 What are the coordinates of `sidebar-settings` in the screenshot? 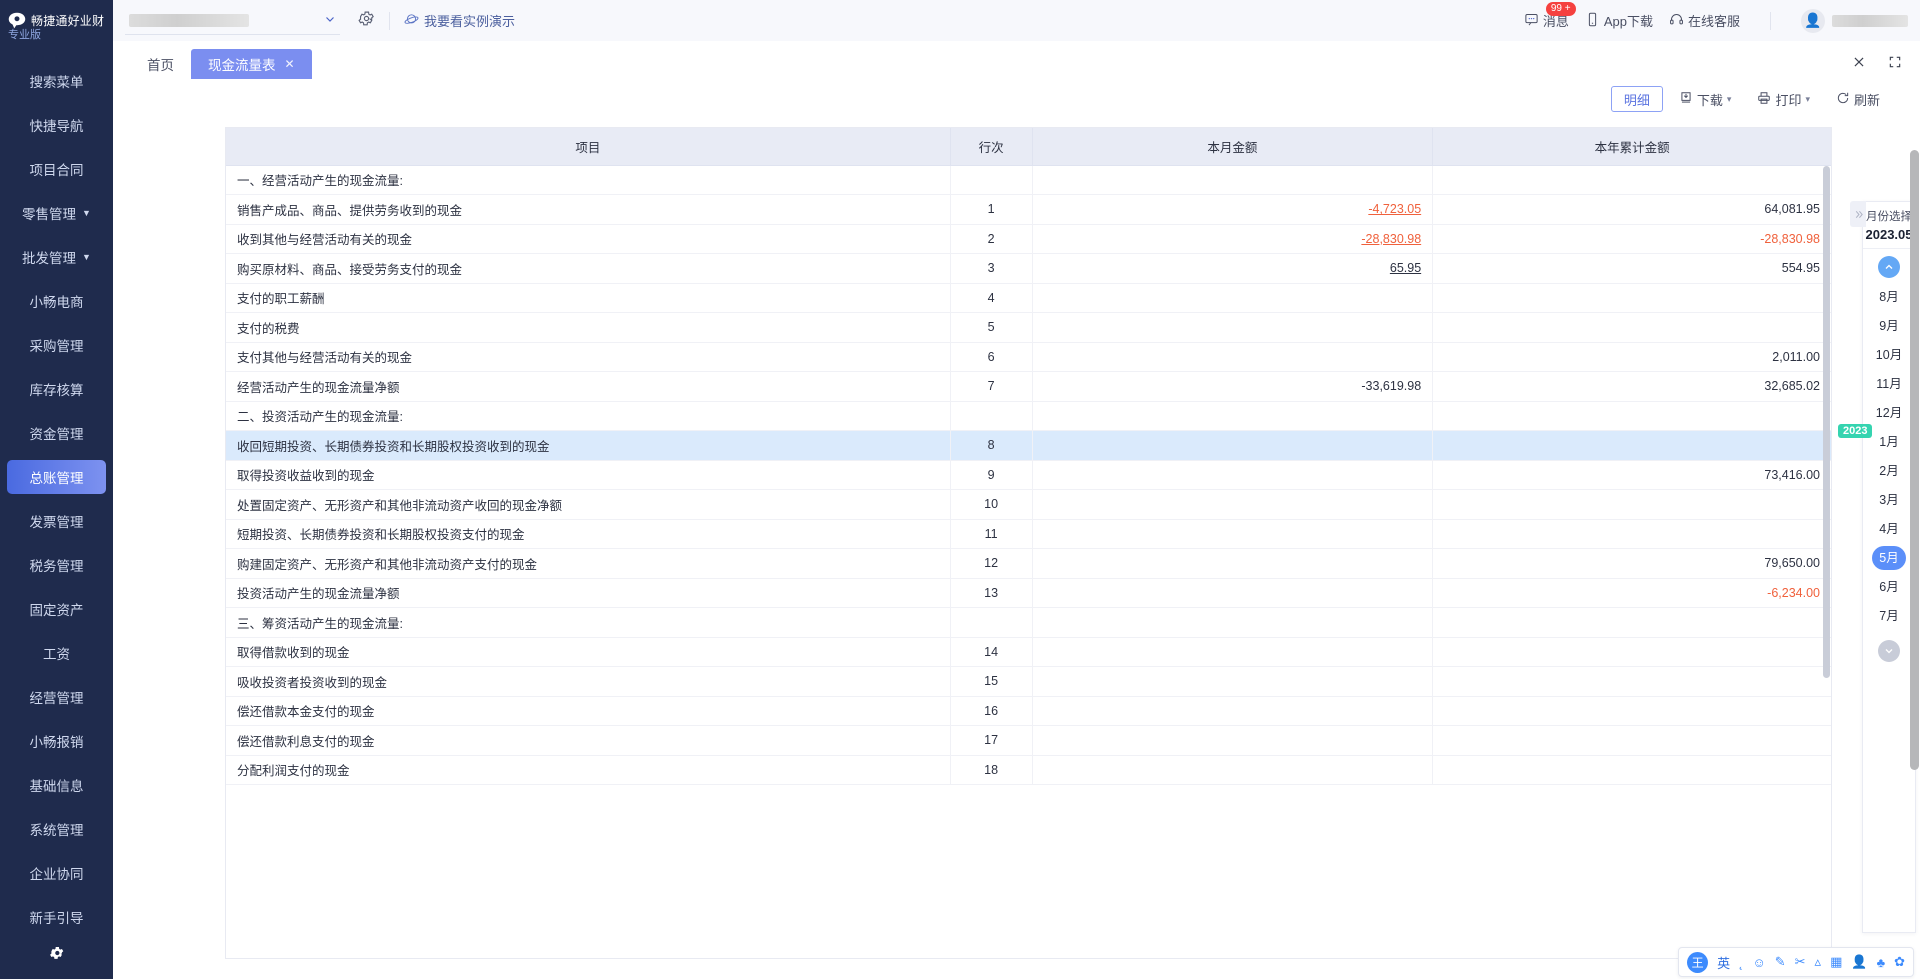 It's located at (56, 955).